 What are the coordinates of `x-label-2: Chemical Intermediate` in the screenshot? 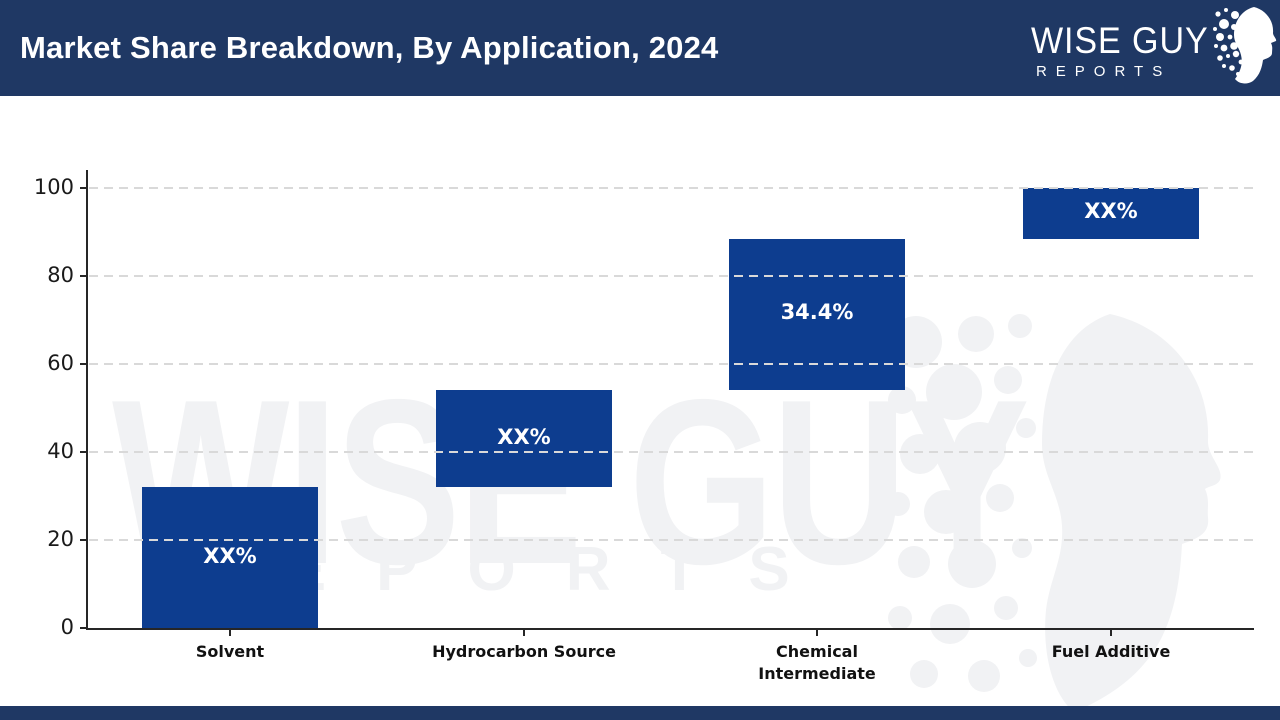 It's located at (817, 662).